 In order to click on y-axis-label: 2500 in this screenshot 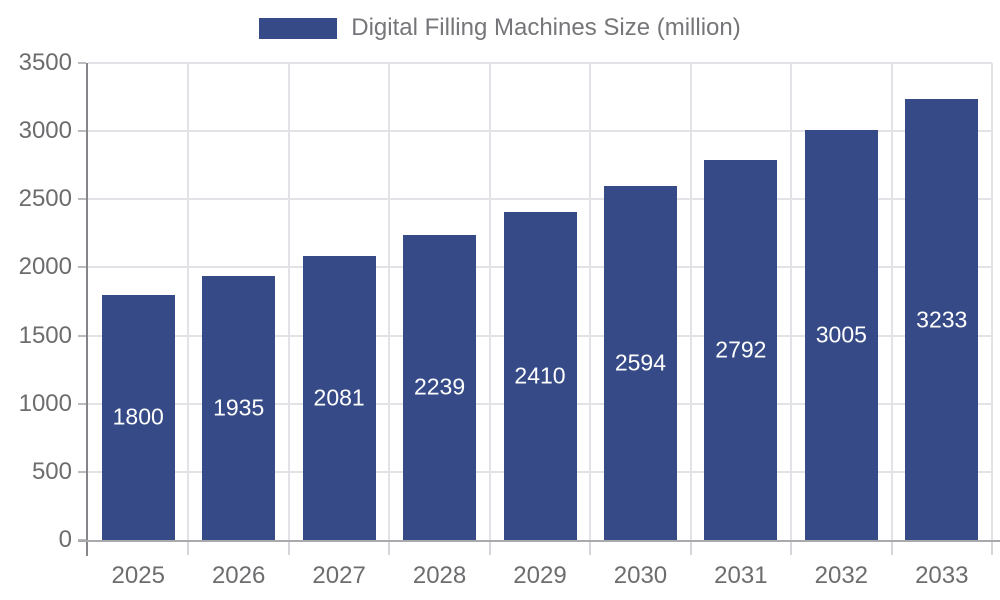, I will do `click(45, 199)`.